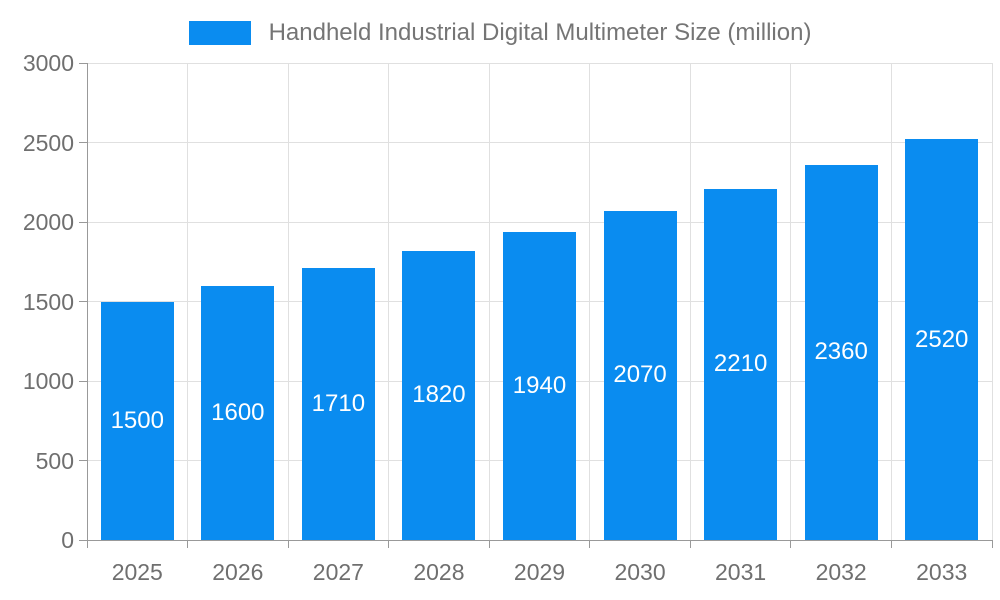  I want to click on y-axis-tick-label: 1500, so click(48, 301).